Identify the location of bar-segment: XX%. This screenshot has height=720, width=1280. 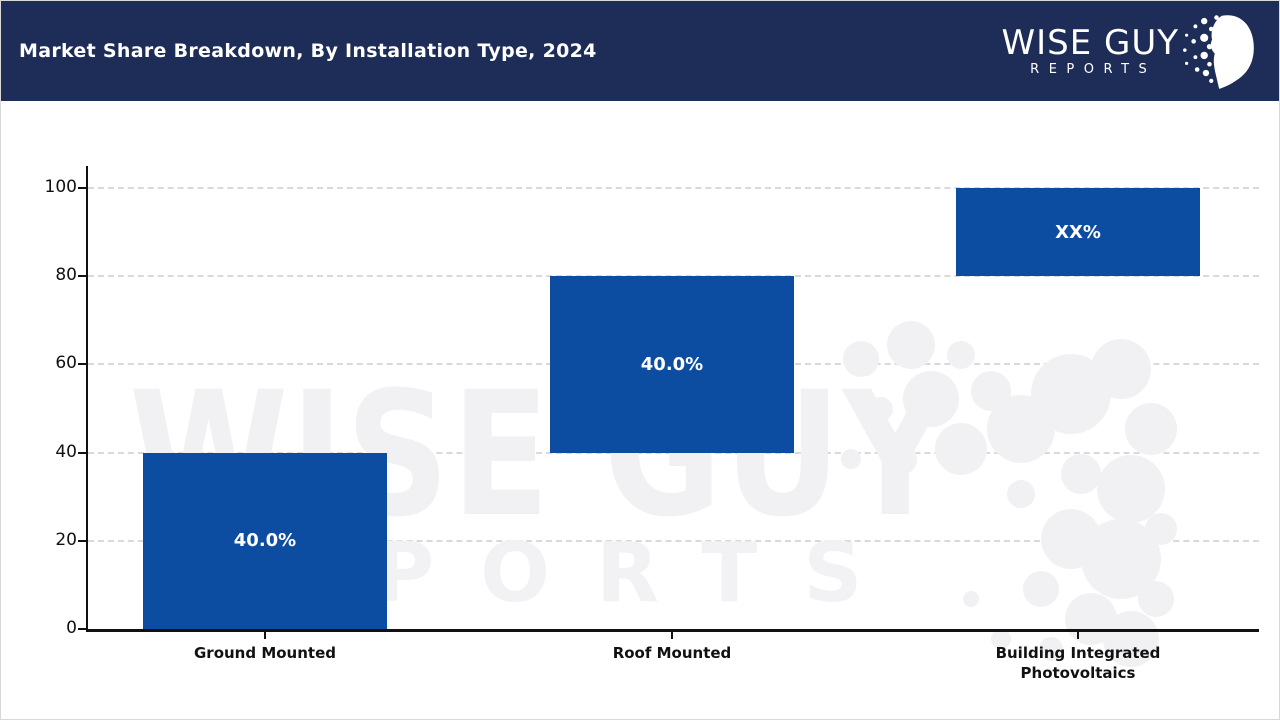
(1078, 232).